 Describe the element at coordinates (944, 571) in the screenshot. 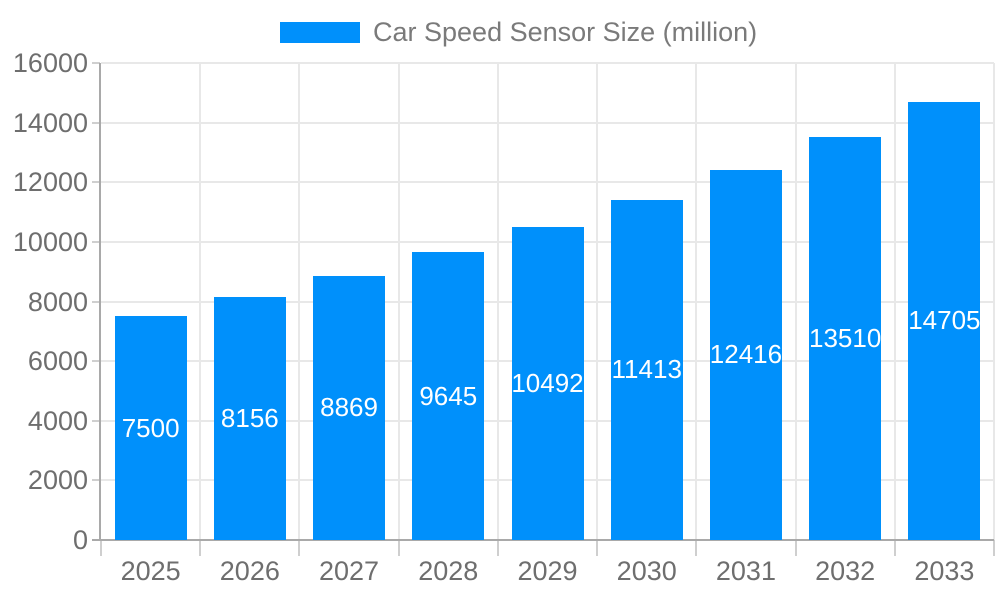

I see `x-axis-label: 2033` at that location.